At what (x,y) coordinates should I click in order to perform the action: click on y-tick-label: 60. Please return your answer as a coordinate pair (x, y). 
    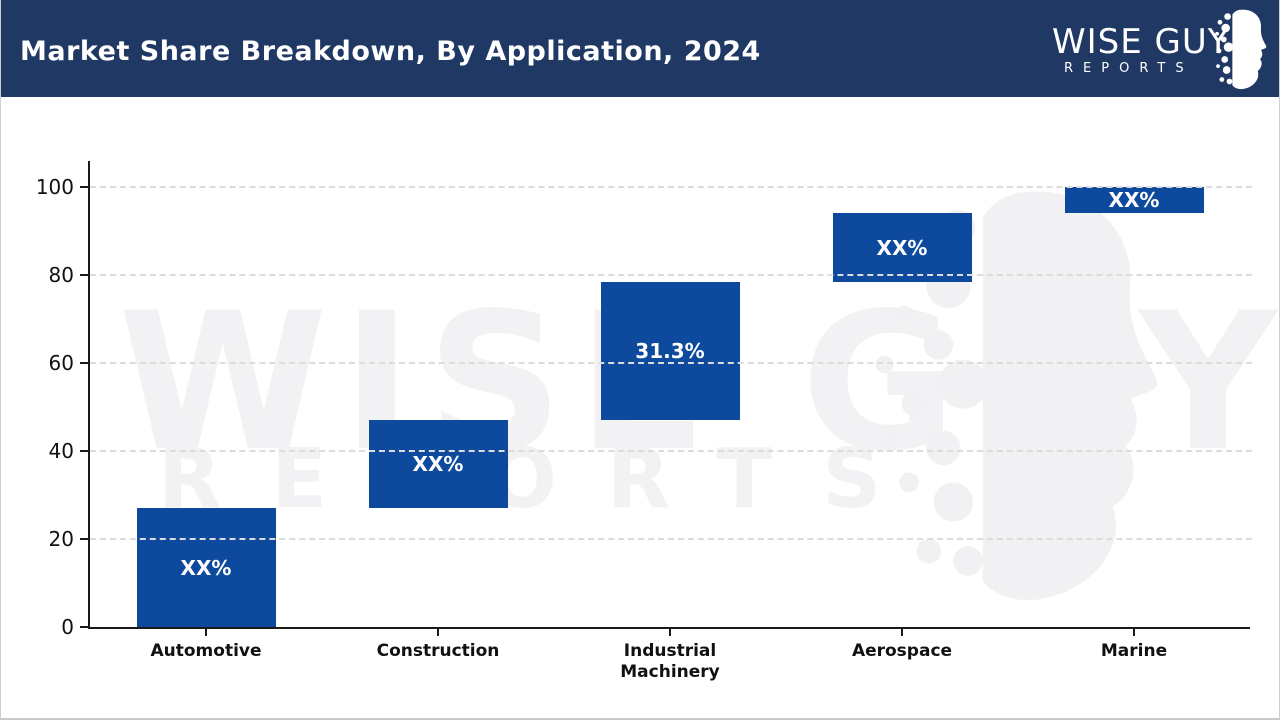
    Looking at the image, I should click on (61, 363).